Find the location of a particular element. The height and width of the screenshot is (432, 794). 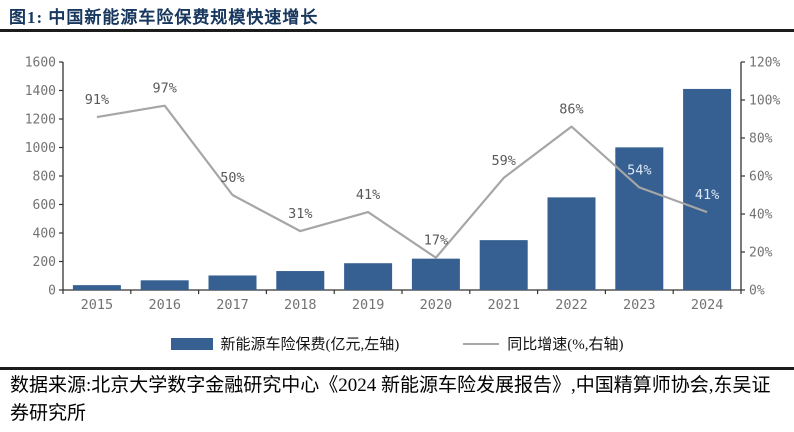

x-axis-category-label: 2021 is located at coordinates (503, 305).